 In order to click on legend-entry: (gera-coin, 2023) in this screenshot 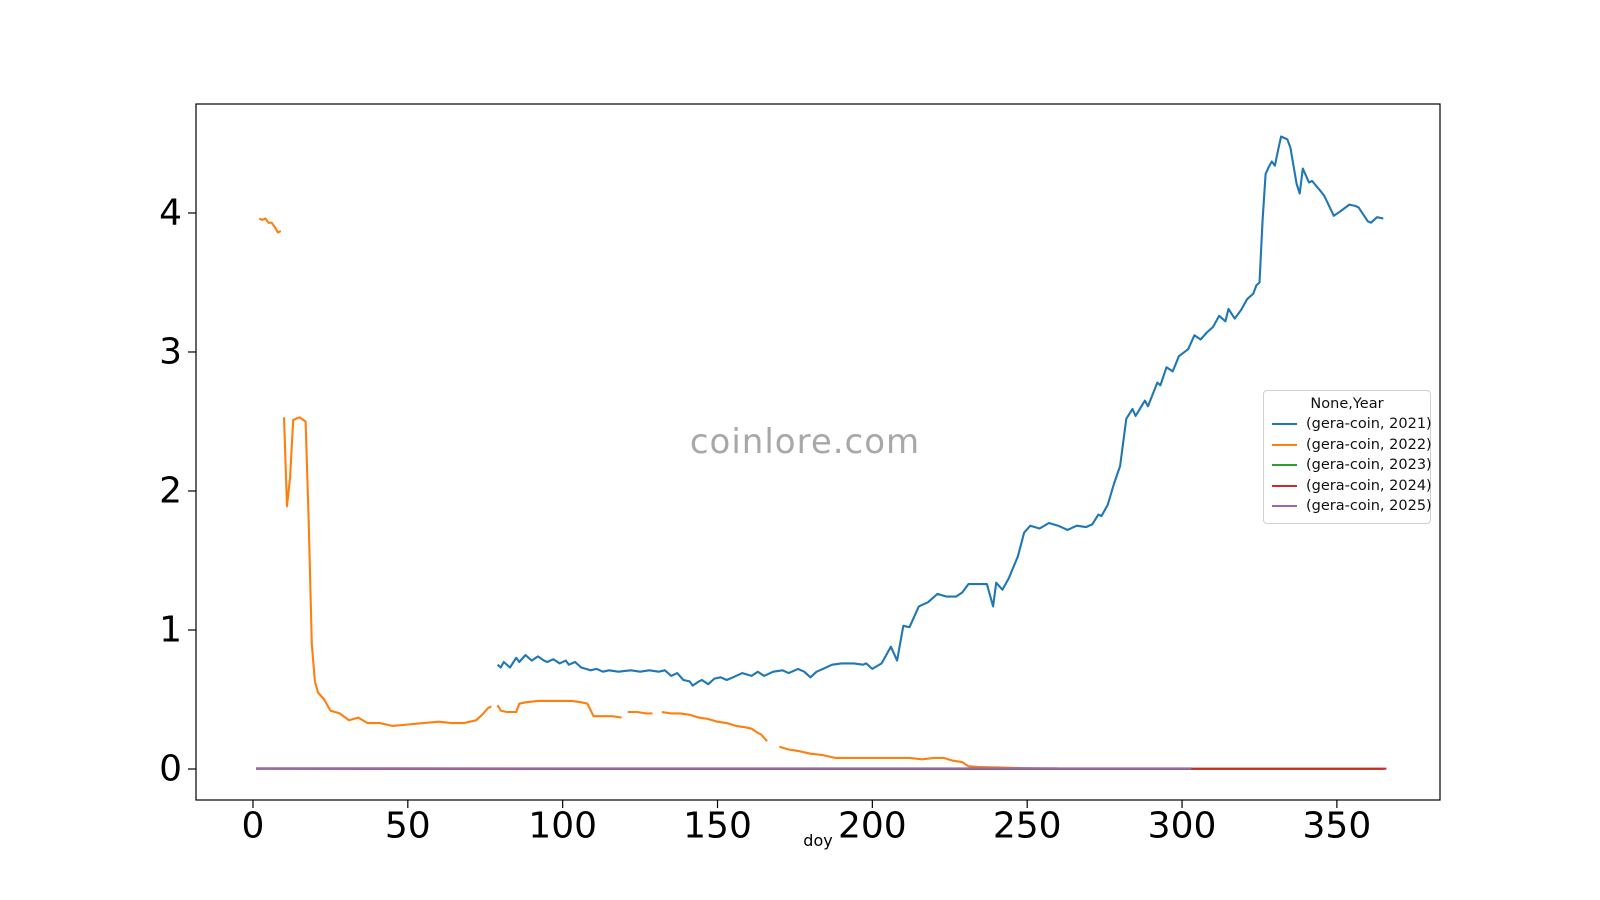, I will do `click(1352, 465)`.